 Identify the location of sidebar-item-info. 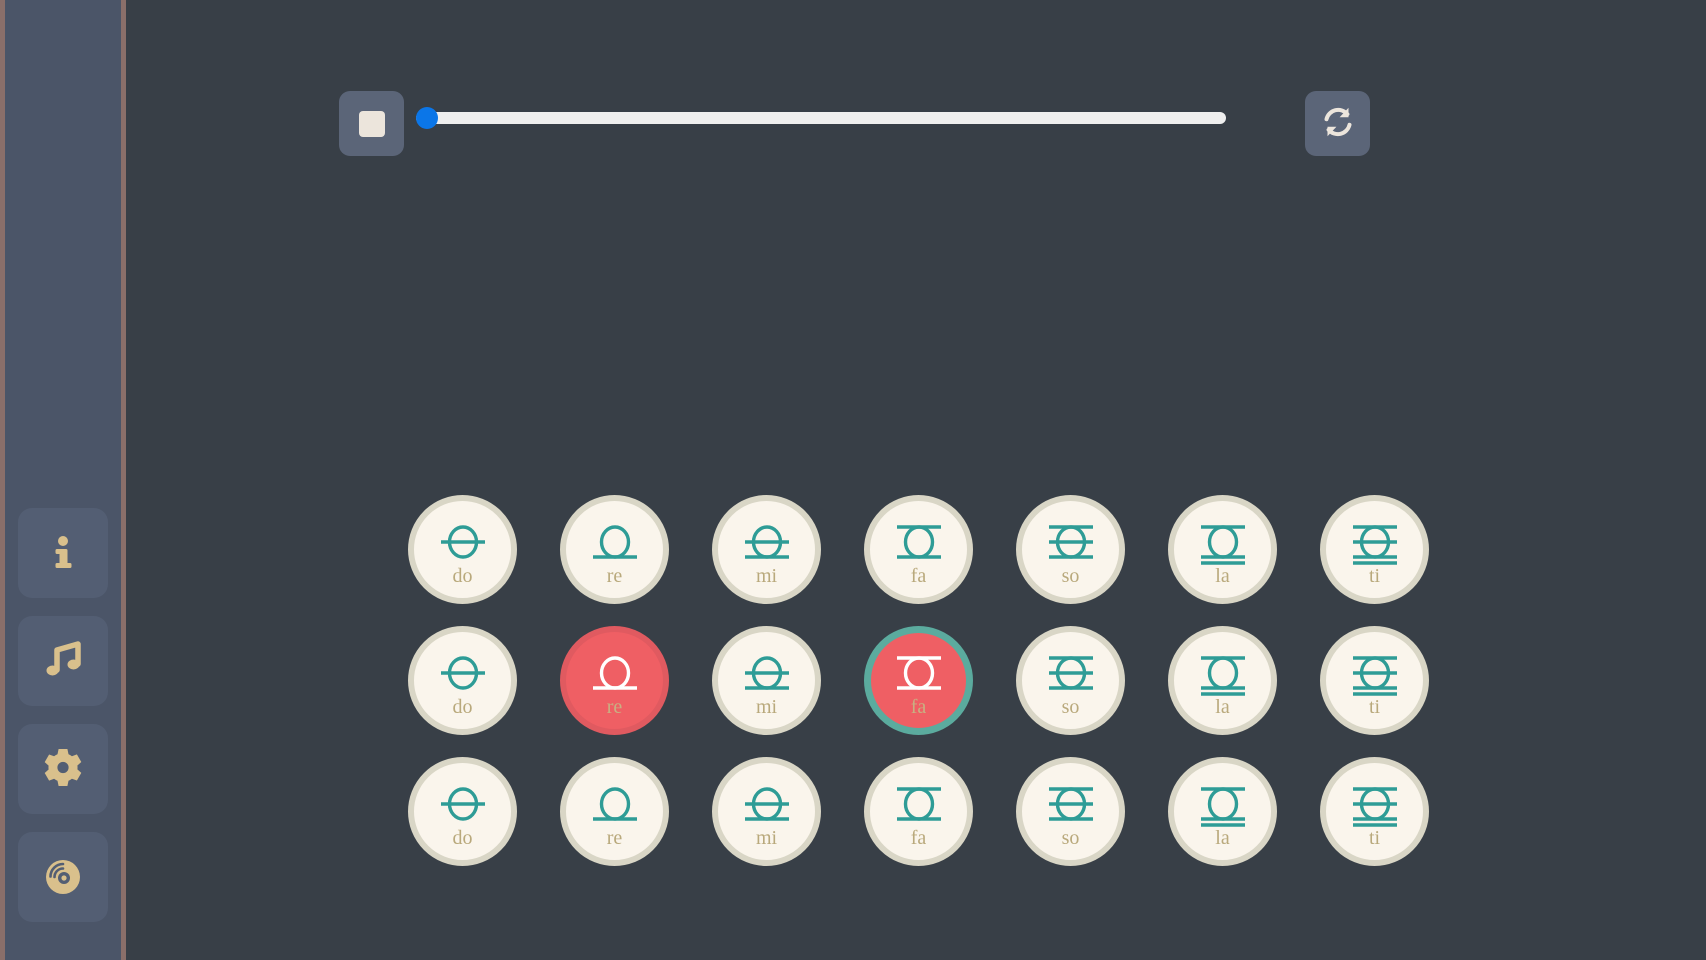
(63, 553).